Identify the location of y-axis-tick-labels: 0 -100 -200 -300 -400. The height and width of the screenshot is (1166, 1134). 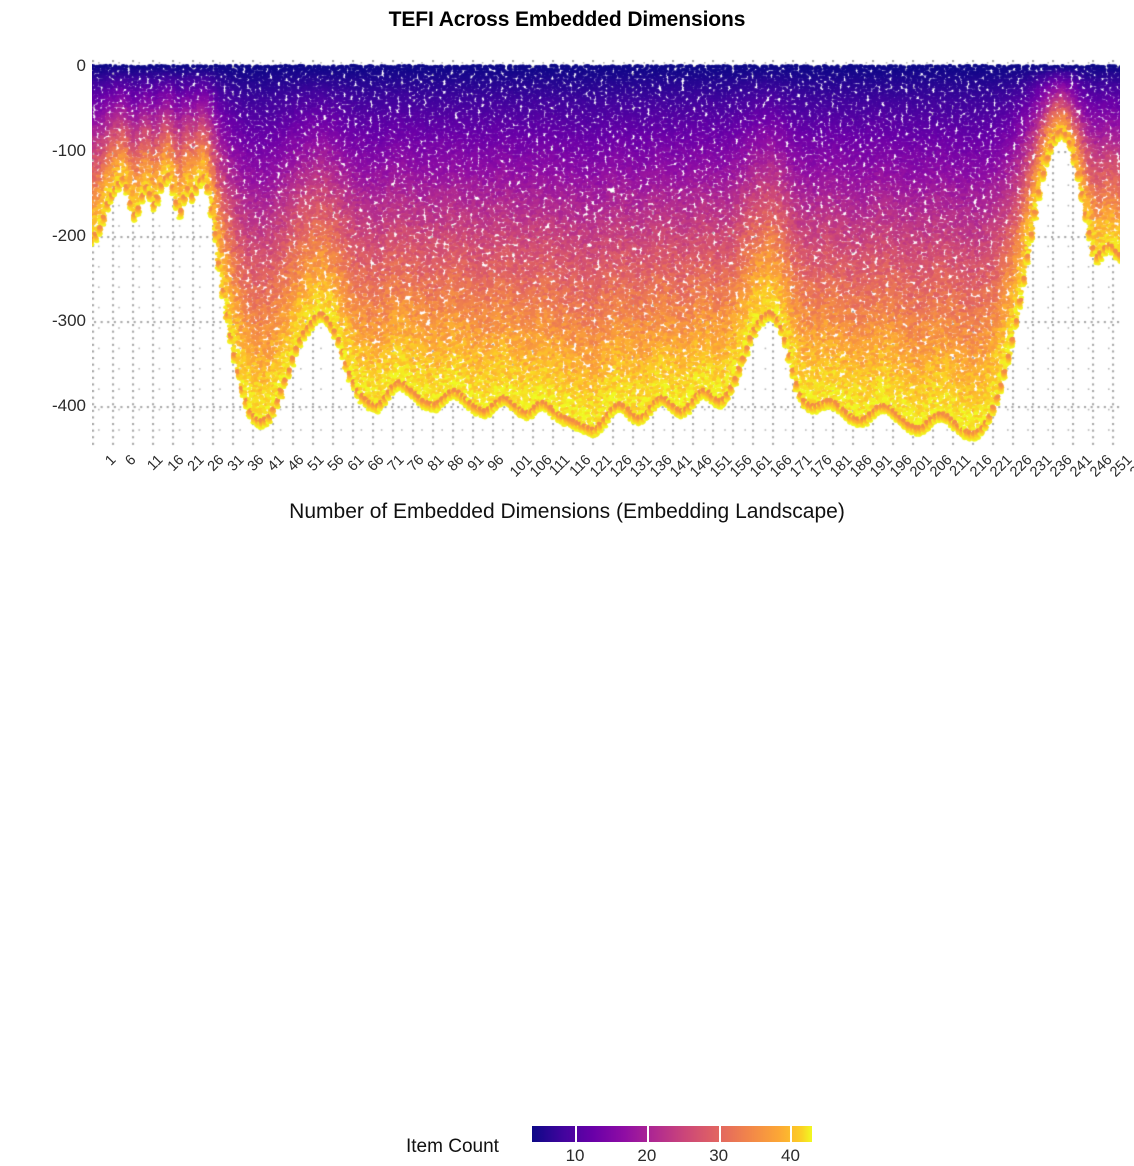
(43, 252).